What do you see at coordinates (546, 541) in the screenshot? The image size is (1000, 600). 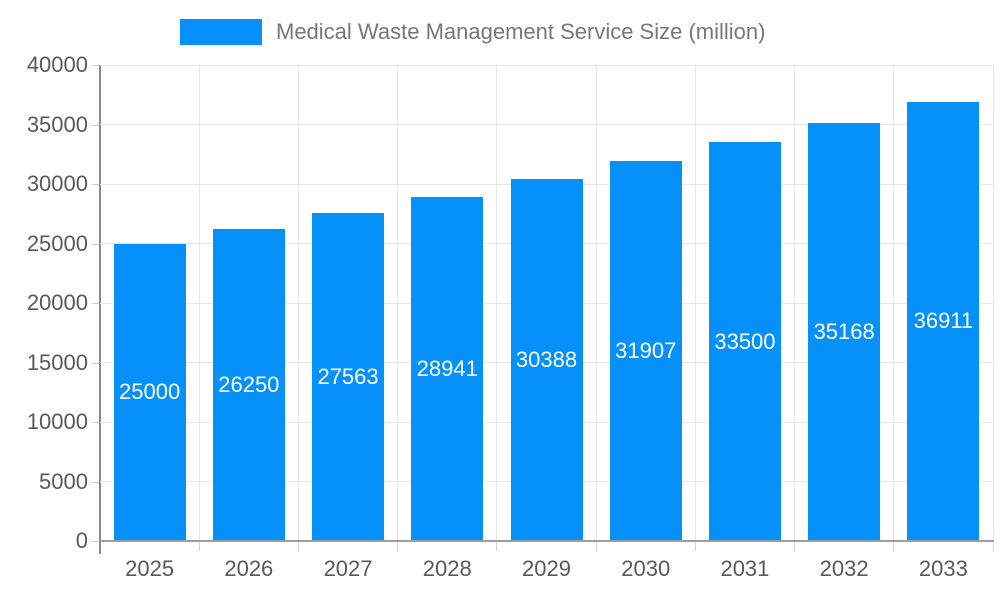 I see `x-axis-line` at bounding box center [546, 541].